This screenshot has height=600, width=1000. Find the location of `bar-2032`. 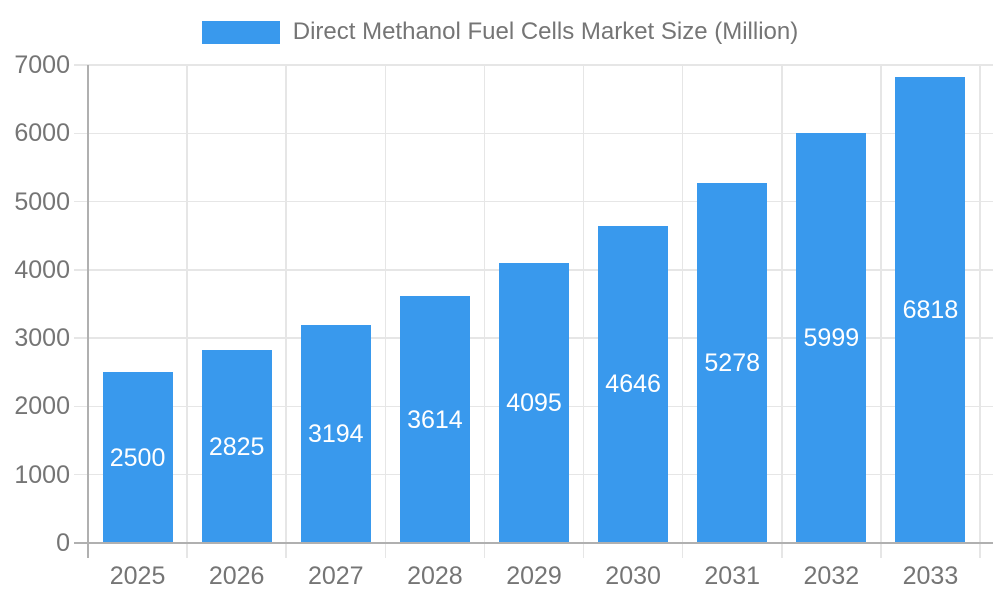

bar-2032 is located at coordinates (831, 338).